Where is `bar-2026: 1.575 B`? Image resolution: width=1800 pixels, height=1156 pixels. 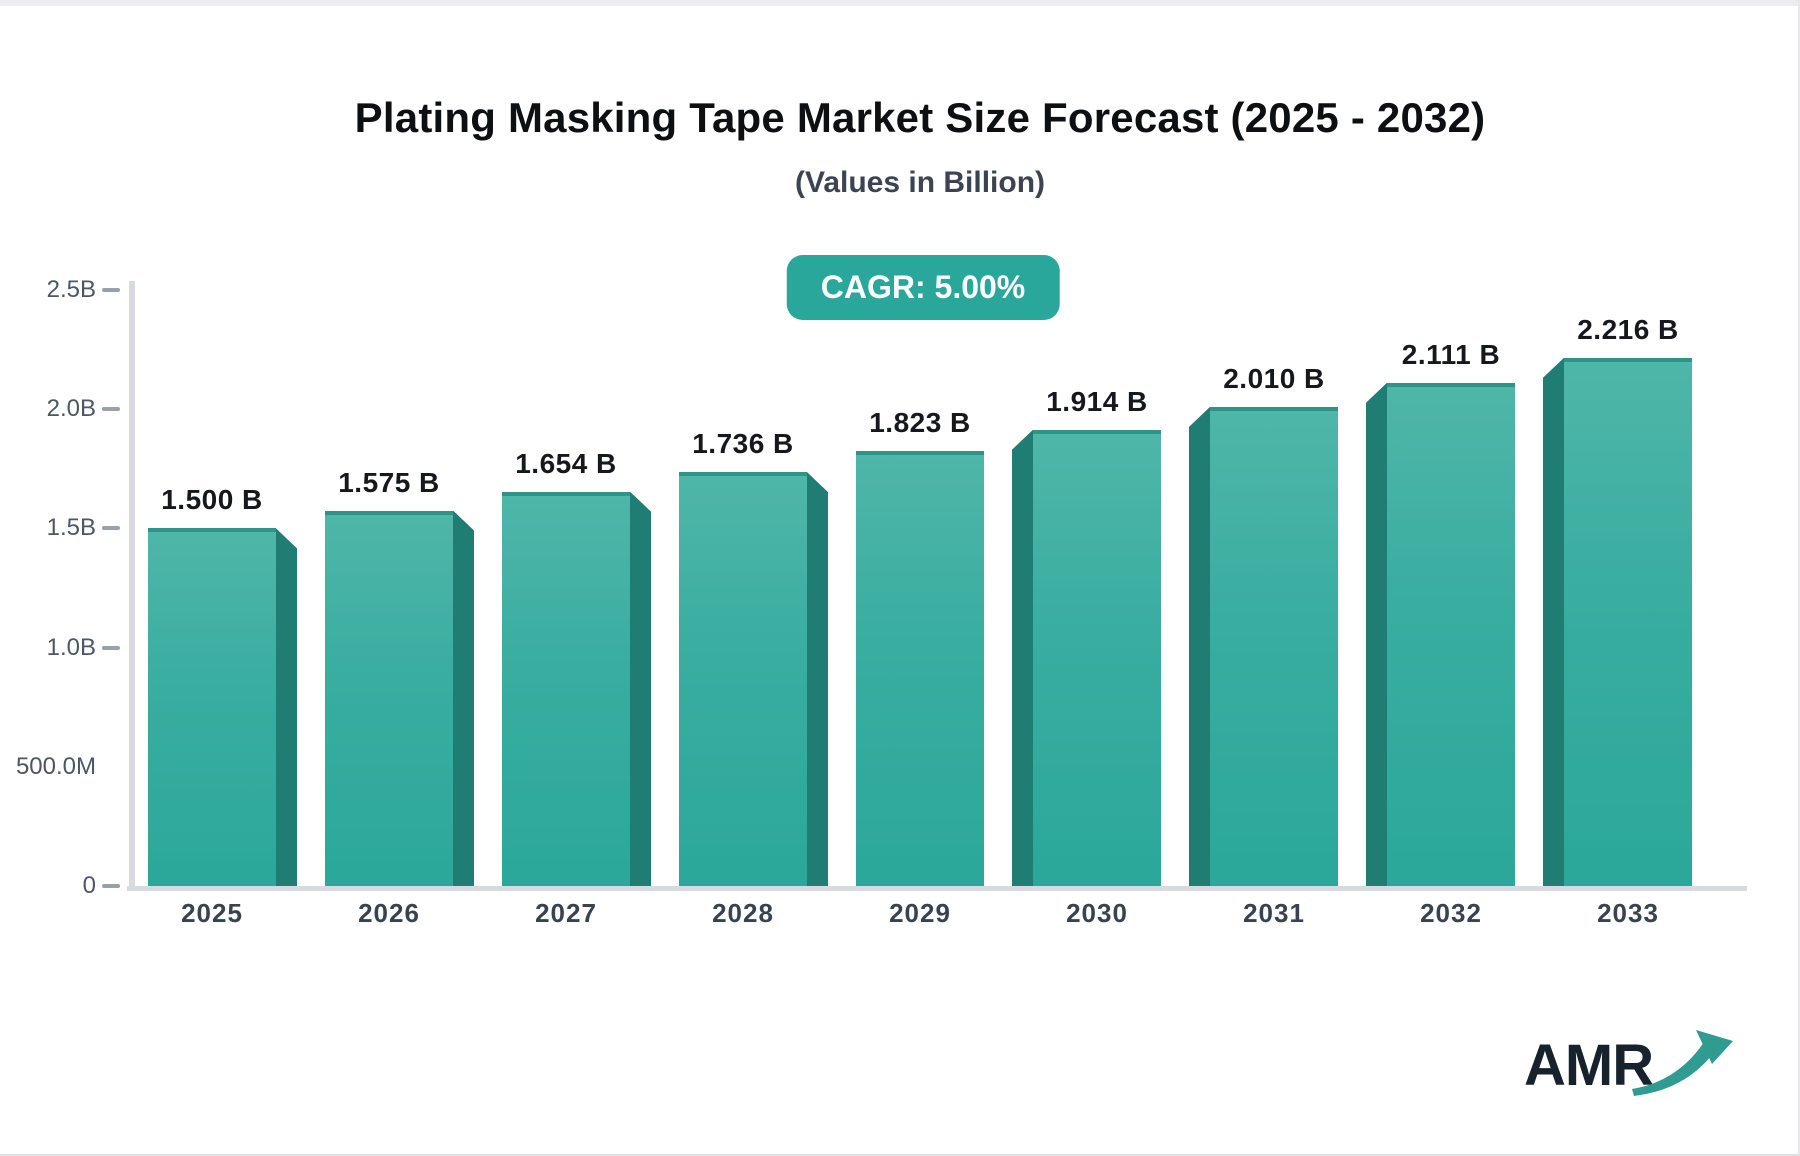
bar-2026: 1.575 B is located at coordinates (399, 676).